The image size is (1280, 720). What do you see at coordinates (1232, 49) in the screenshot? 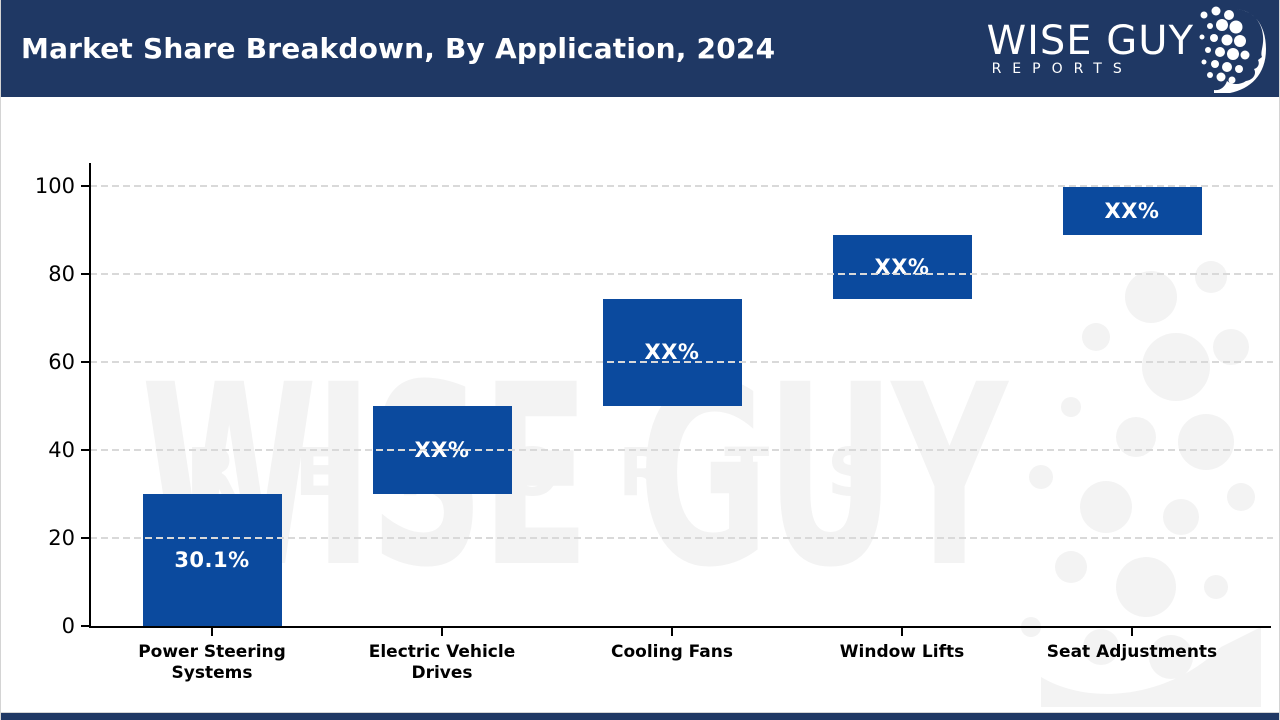
I see `wiseguy-head-icon` at bounding box center [1232, 49].